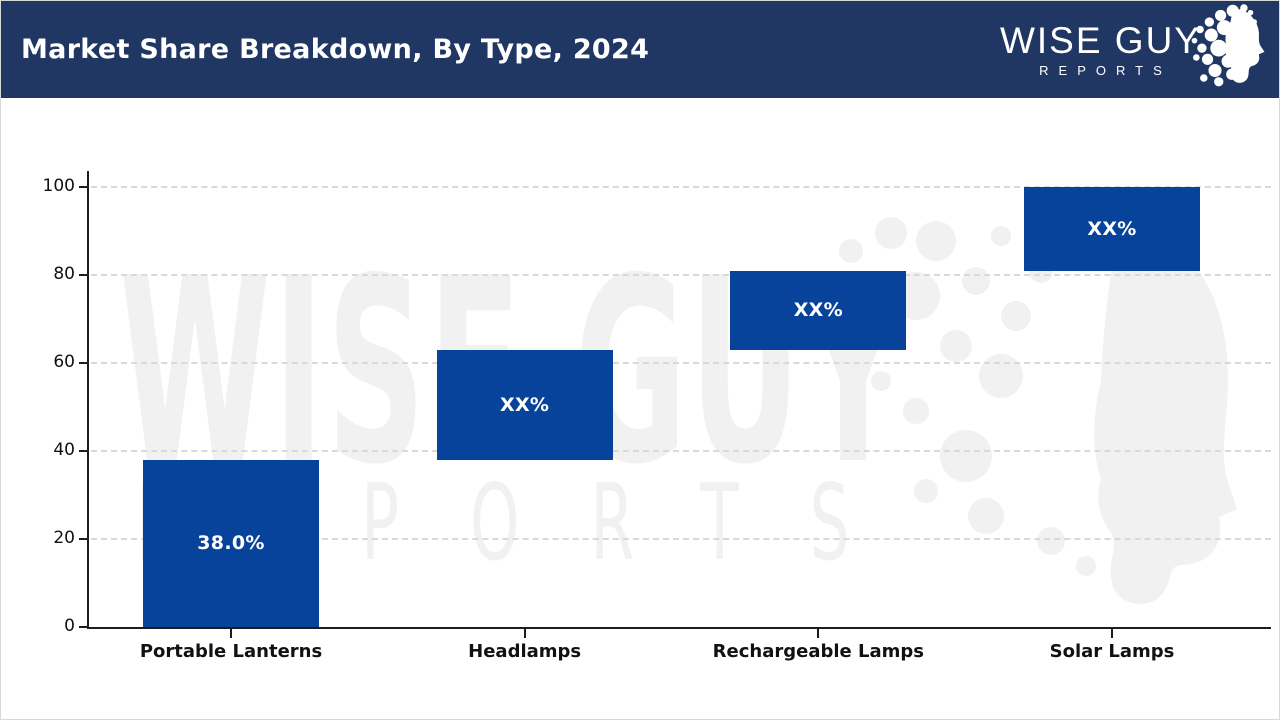  Describe the element at coordinates (69, 626) in the screenshot. I see `y-tick-label-0: 0` at that location.